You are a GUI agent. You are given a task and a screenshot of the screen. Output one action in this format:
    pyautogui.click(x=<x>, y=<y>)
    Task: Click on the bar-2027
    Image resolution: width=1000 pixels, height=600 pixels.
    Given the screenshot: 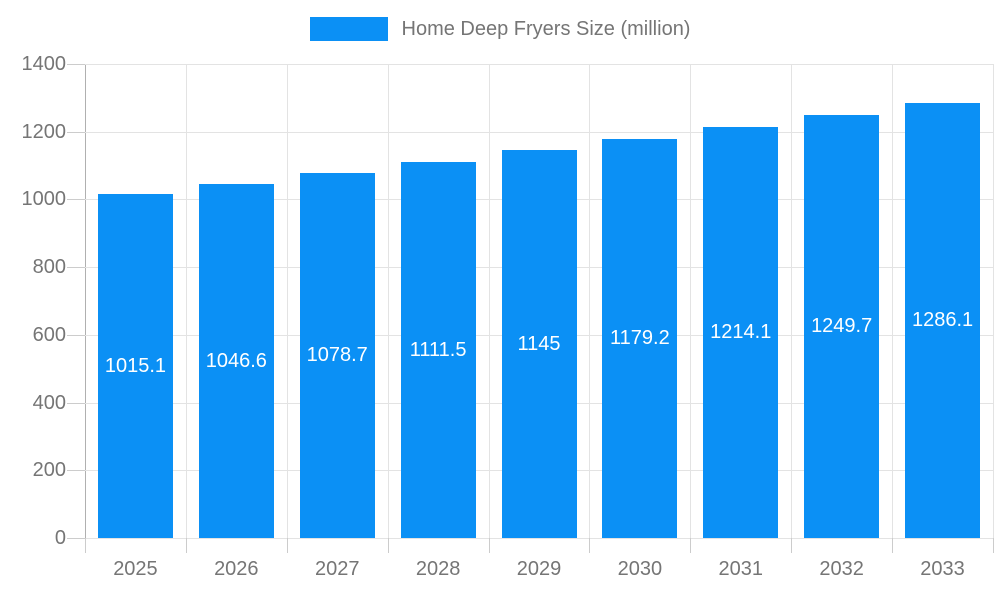 What is the action you would take?
    pyautogui.click(x=337, y=355)
    